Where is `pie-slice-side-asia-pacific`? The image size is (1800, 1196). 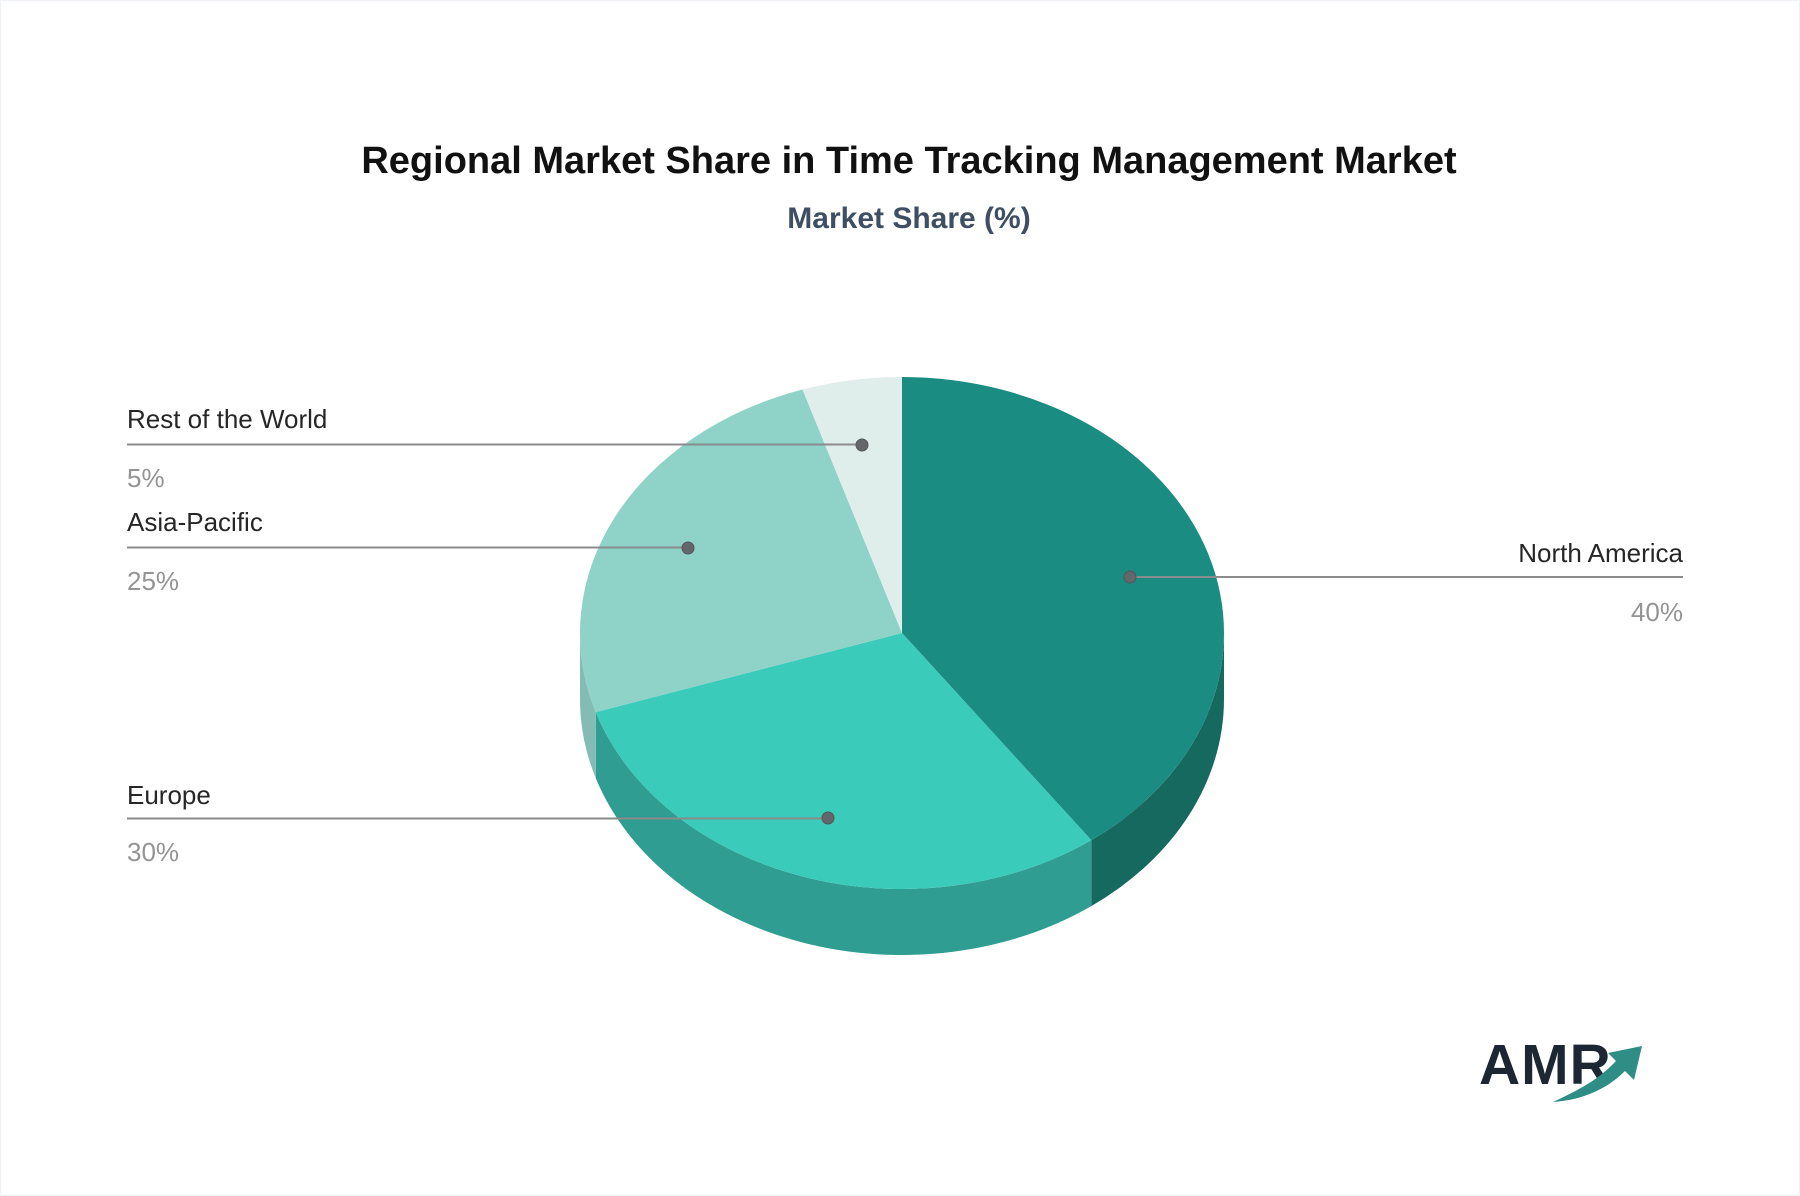
pie-slice-side-asia-pacific is located at coordinates (588, 706).